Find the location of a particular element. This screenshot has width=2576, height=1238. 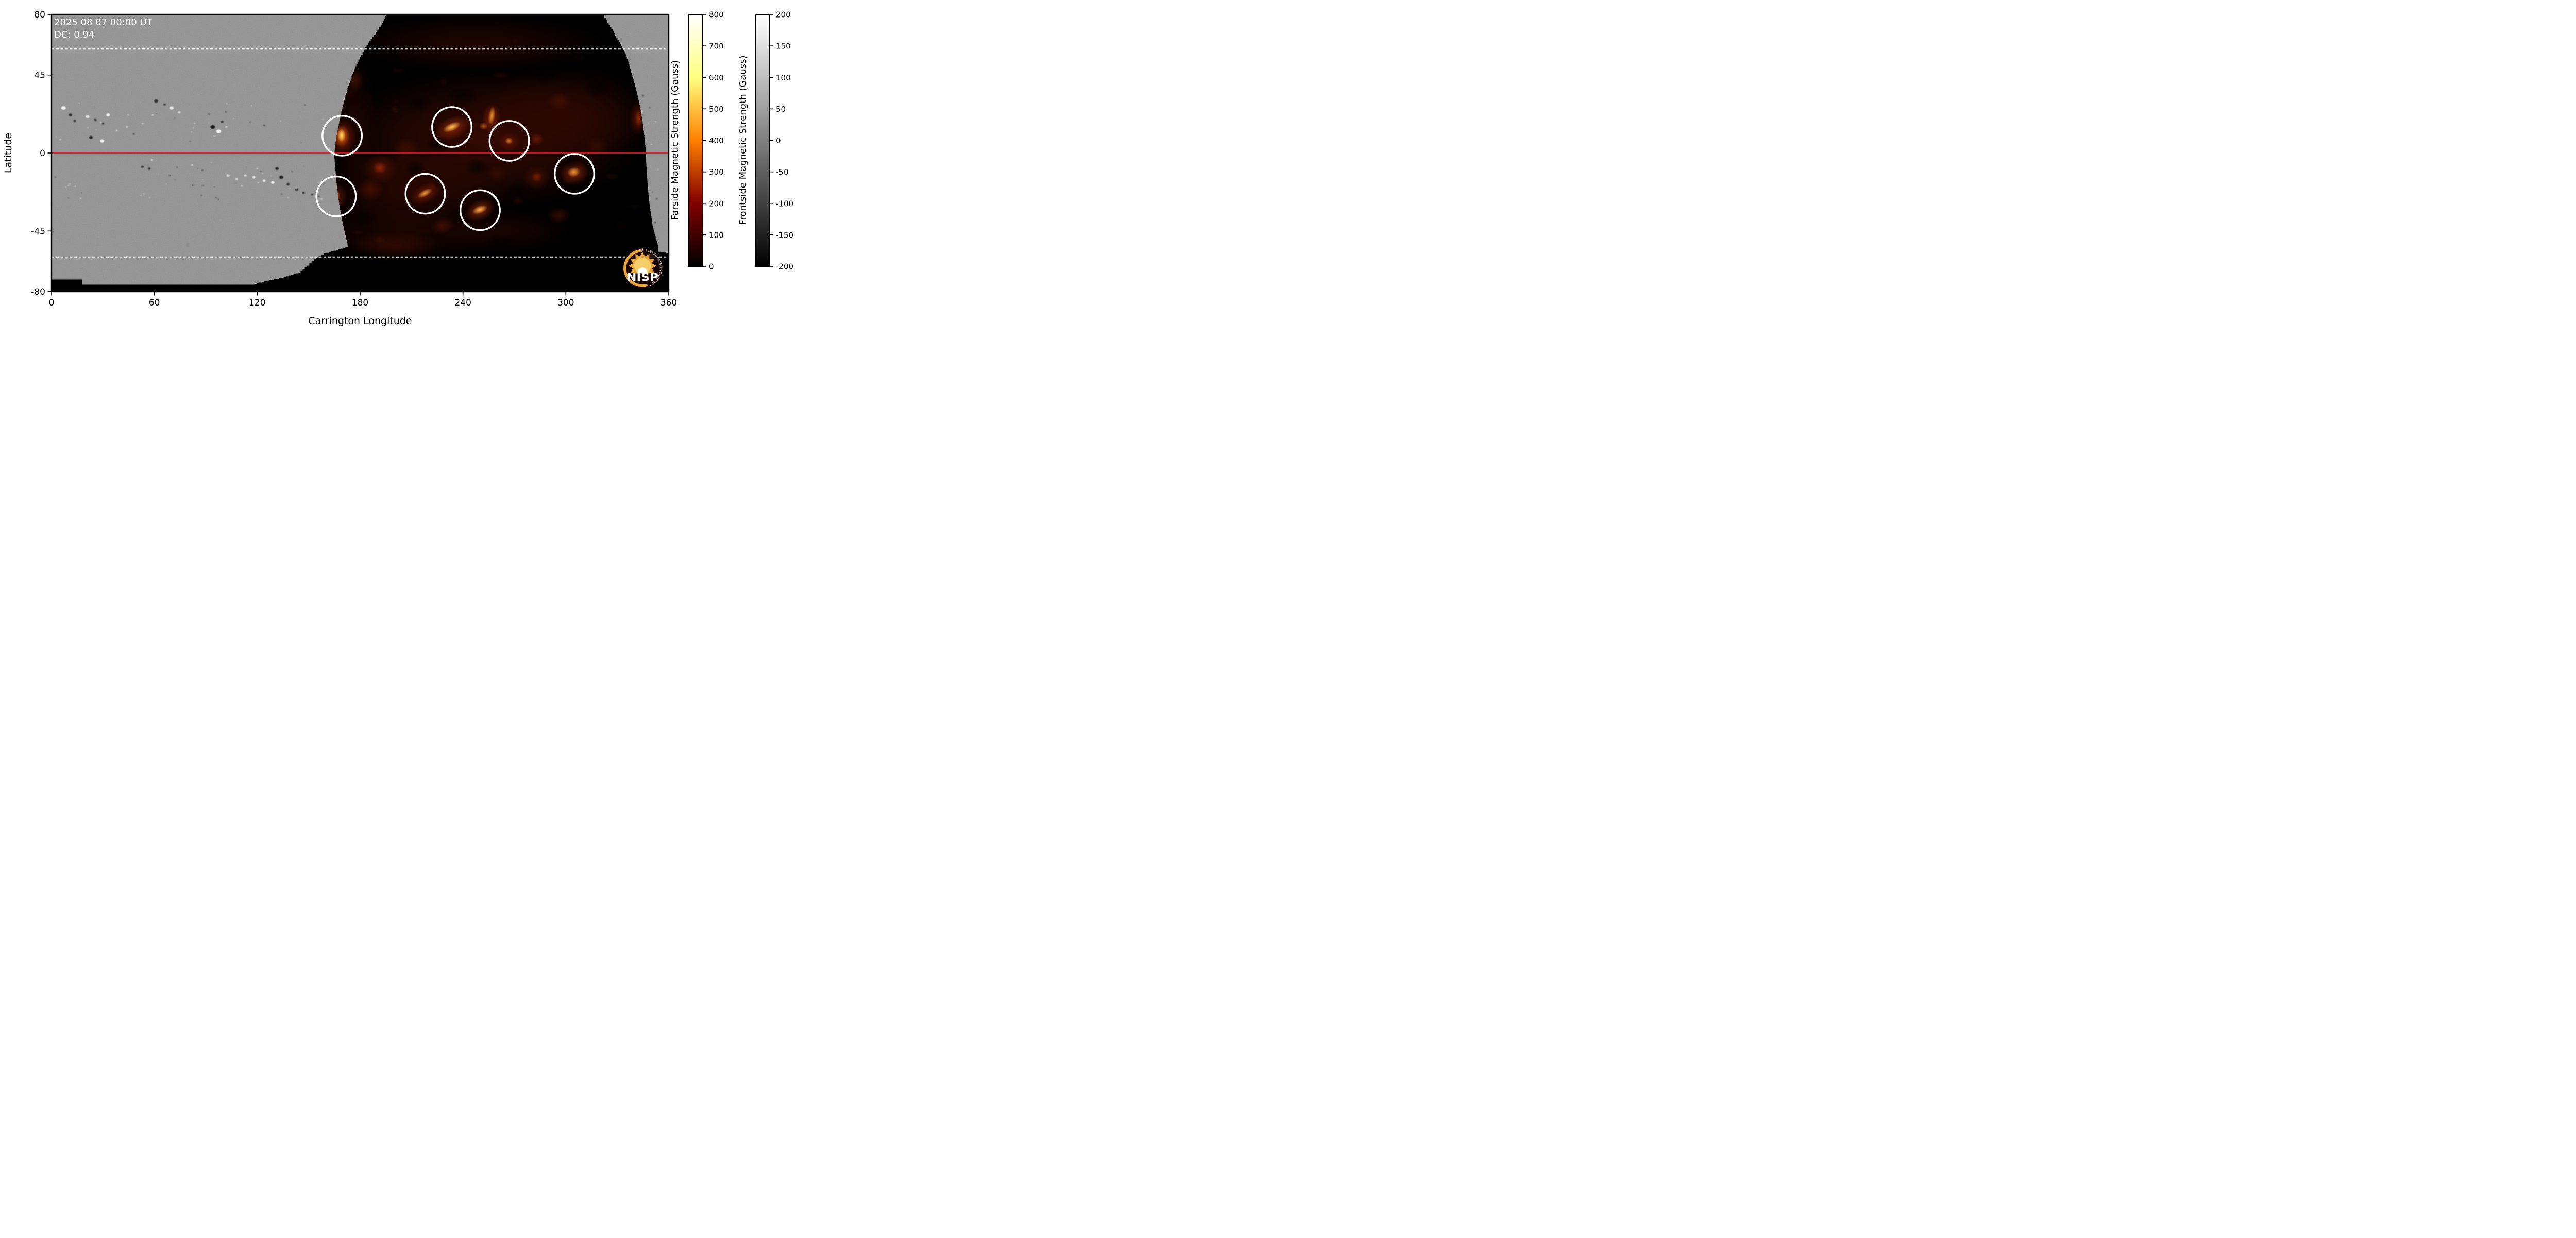

x-tick-label: 360 is located at coordinates (668, 303).